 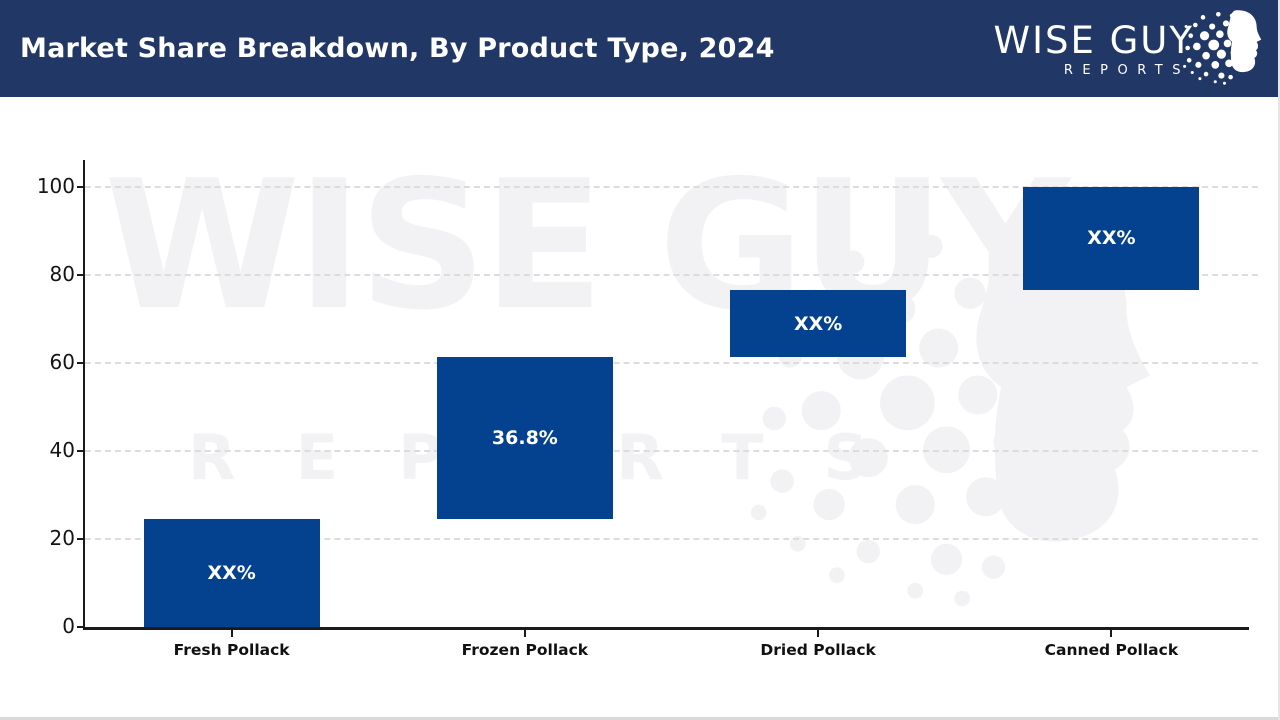 I want to click on y-axis-spine, so click(x=84, y=395).